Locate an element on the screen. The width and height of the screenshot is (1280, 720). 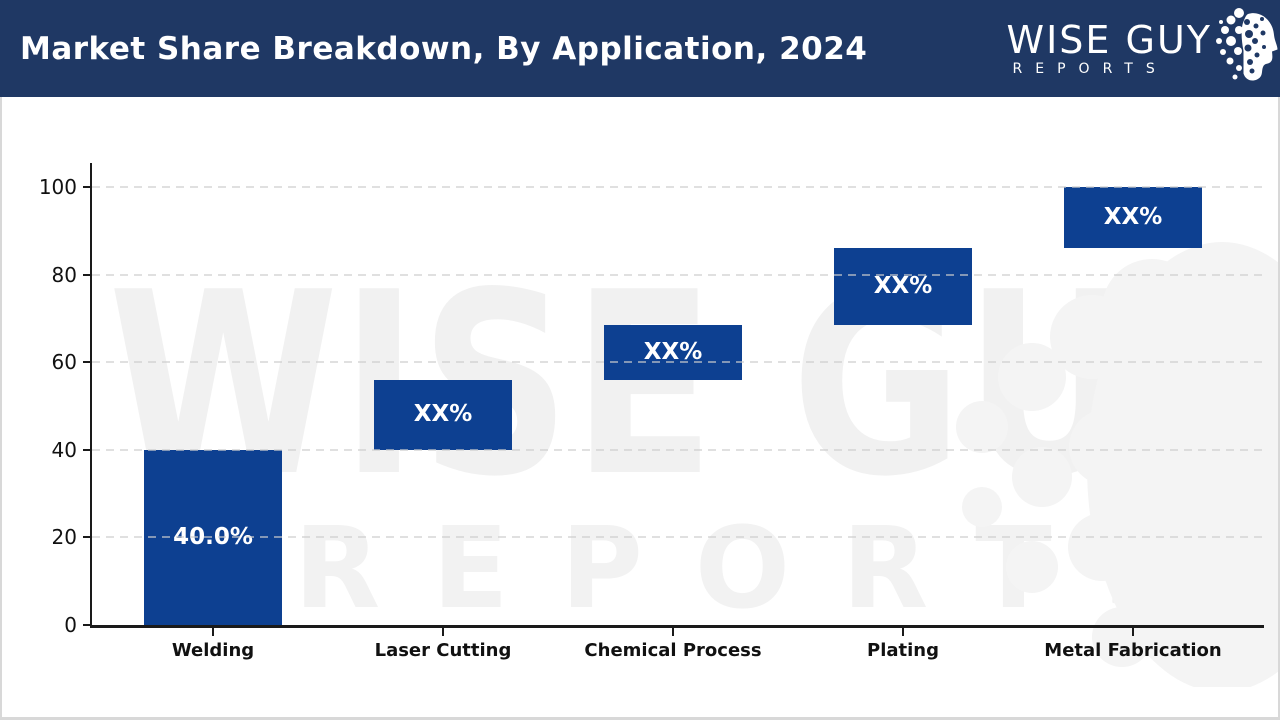
bar-laser-cutting: XX% is located at coordinates (443, 414).